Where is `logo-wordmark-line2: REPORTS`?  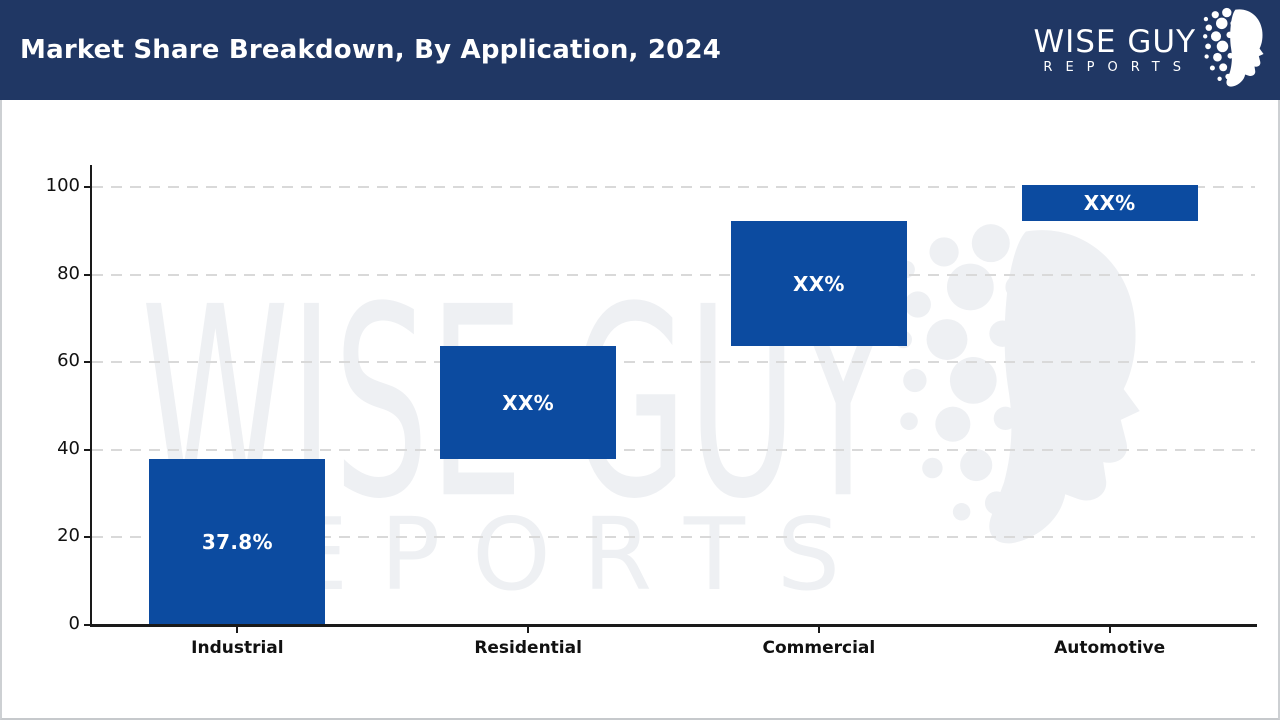
logo-wordmark-line2: REPORTS is located at coordinates (1119, 67).